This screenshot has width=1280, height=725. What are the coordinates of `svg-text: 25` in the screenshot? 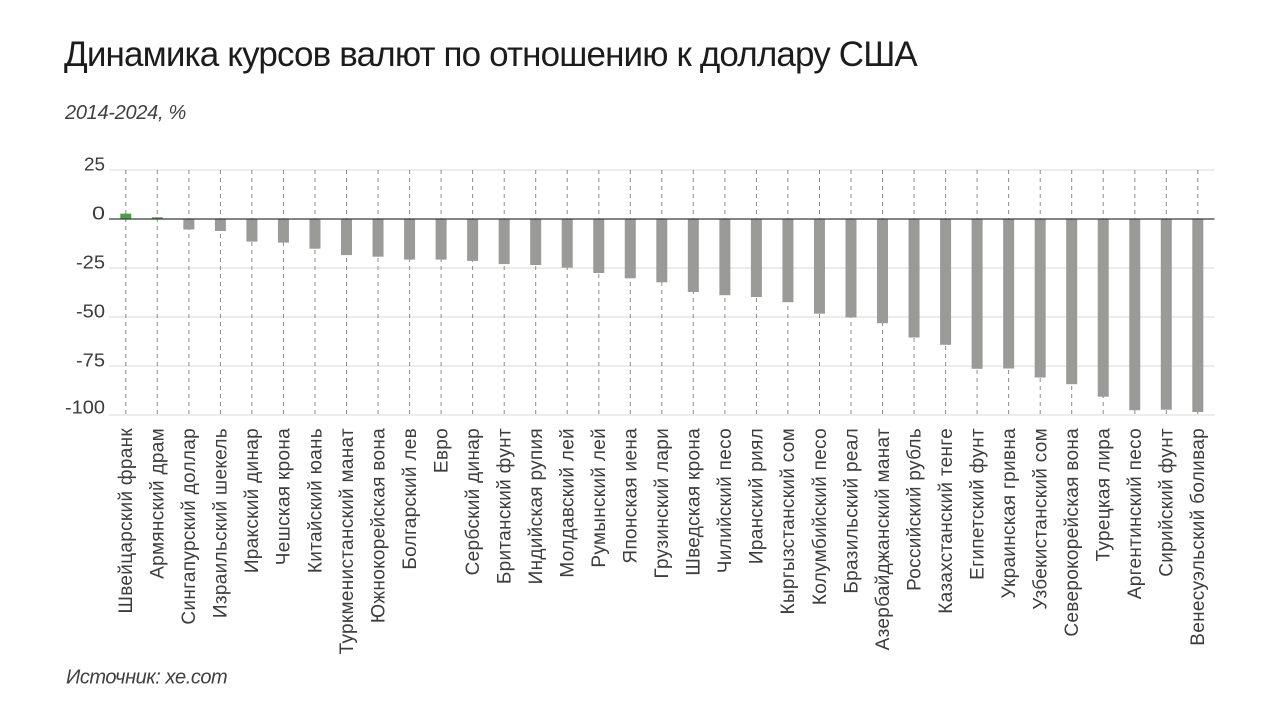 It's located at (94, 164).